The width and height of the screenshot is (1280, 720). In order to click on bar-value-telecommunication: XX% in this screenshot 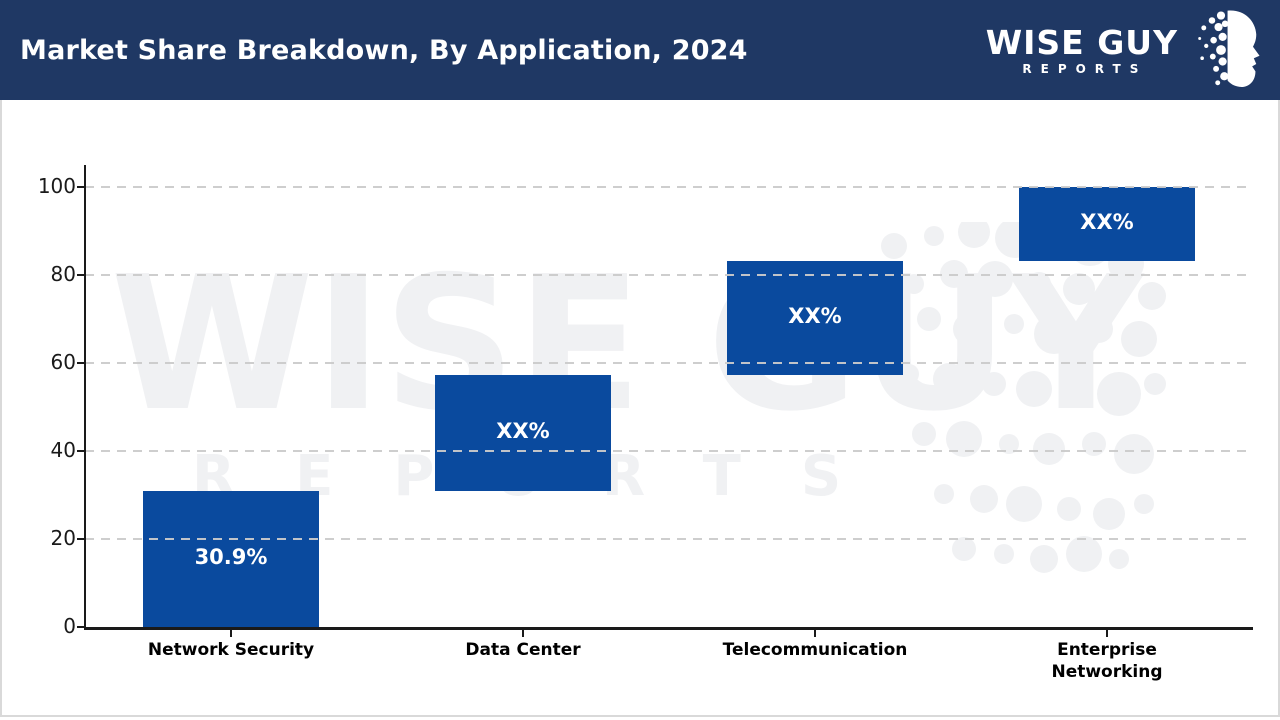, I will do `click(815, 315)`.